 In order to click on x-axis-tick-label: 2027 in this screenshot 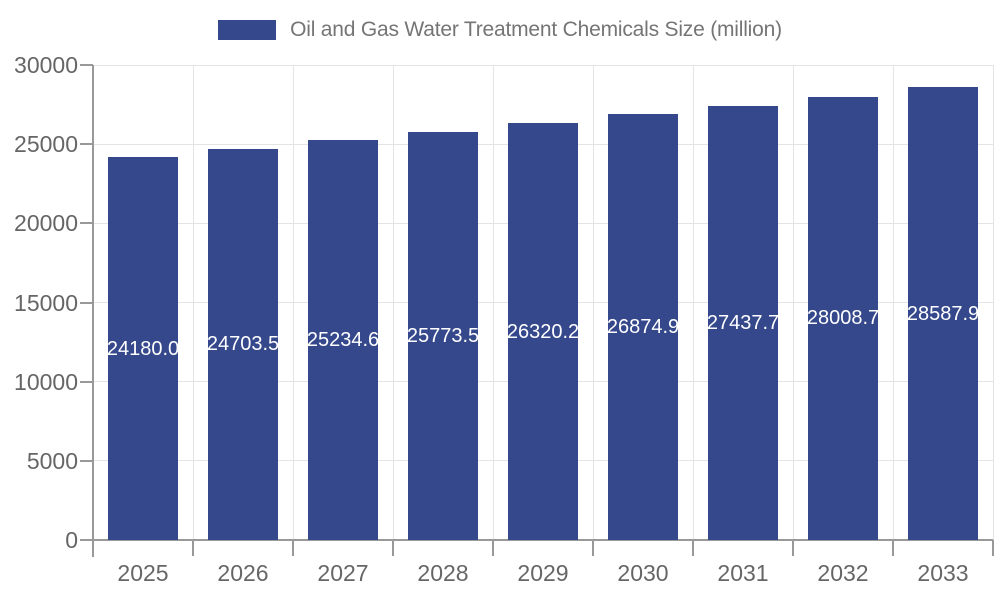, I will do `click(343, 573)`.